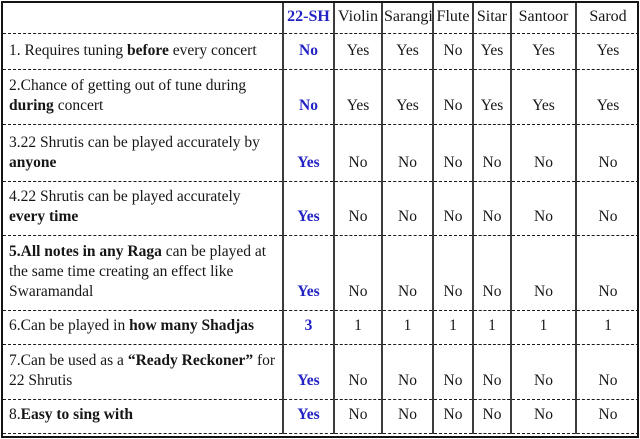 The image size is (640, 439). I want to click on criteria-text: 2.Chance of getting out of tune during, so click(128, 85).